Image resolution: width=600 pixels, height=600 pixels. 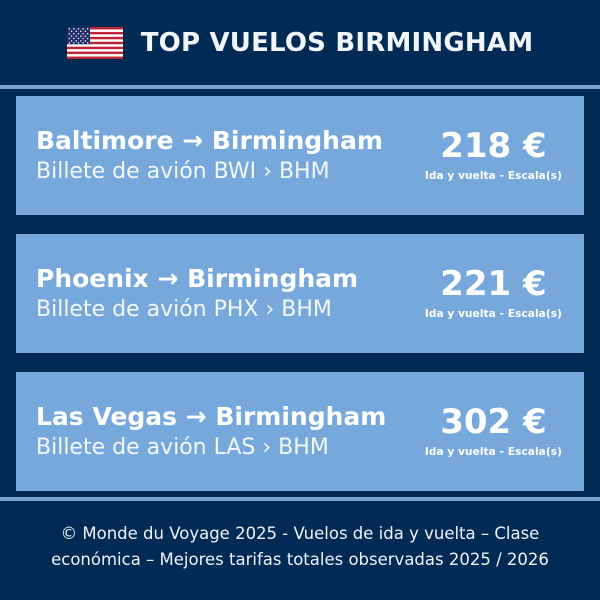 What do you see at coordinates (211, 417) in the screenshot?
I see `flight-route: Las Vegas → Birmingham` at bounding box center [211, 417].